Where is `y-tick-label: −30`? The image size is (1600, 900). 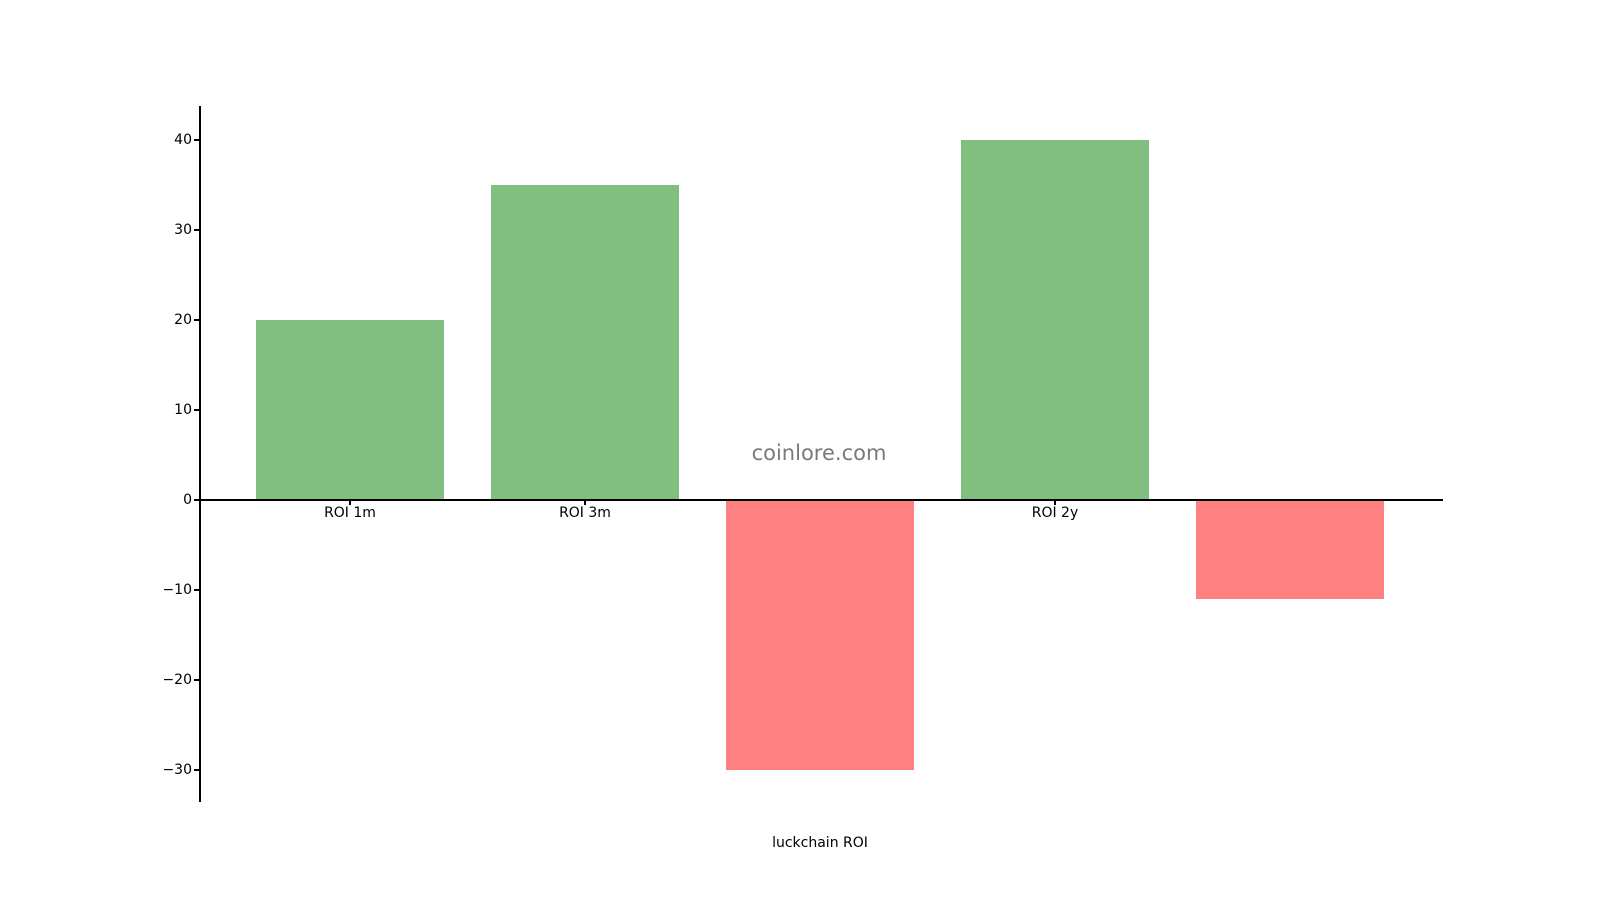
y-tick-label: −30 is located at coordinates (177, 770).